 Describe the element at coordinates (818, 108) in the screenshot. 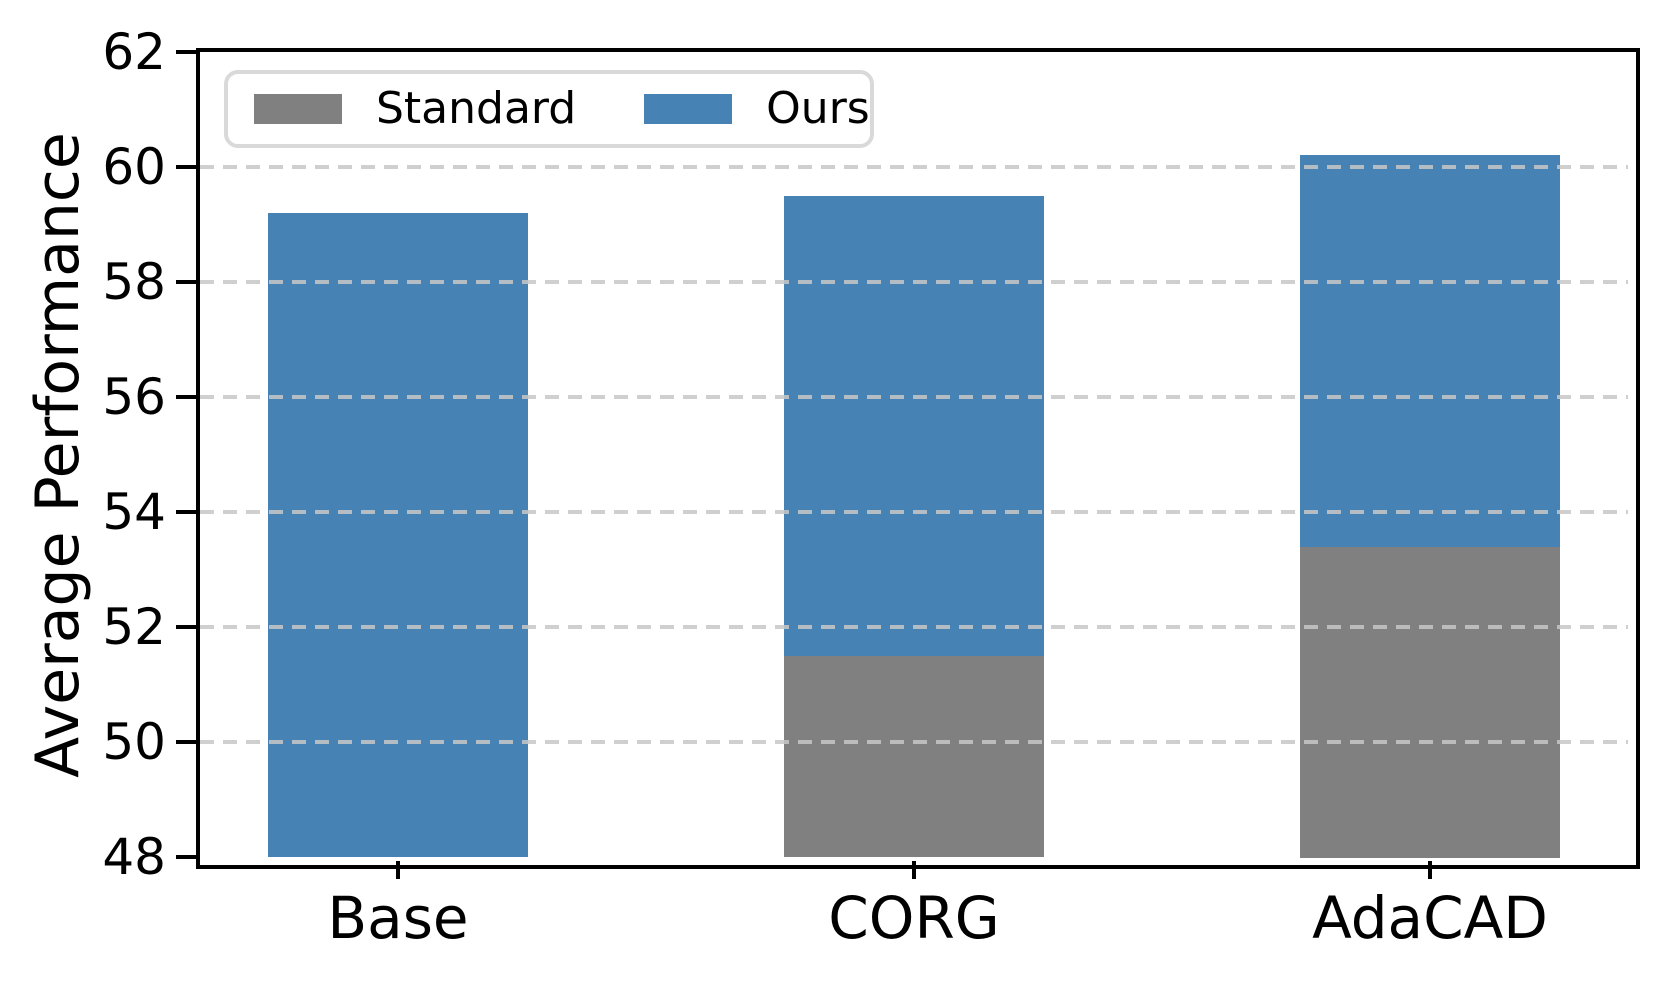

I see `legend-label-ours: Ours` at that location.